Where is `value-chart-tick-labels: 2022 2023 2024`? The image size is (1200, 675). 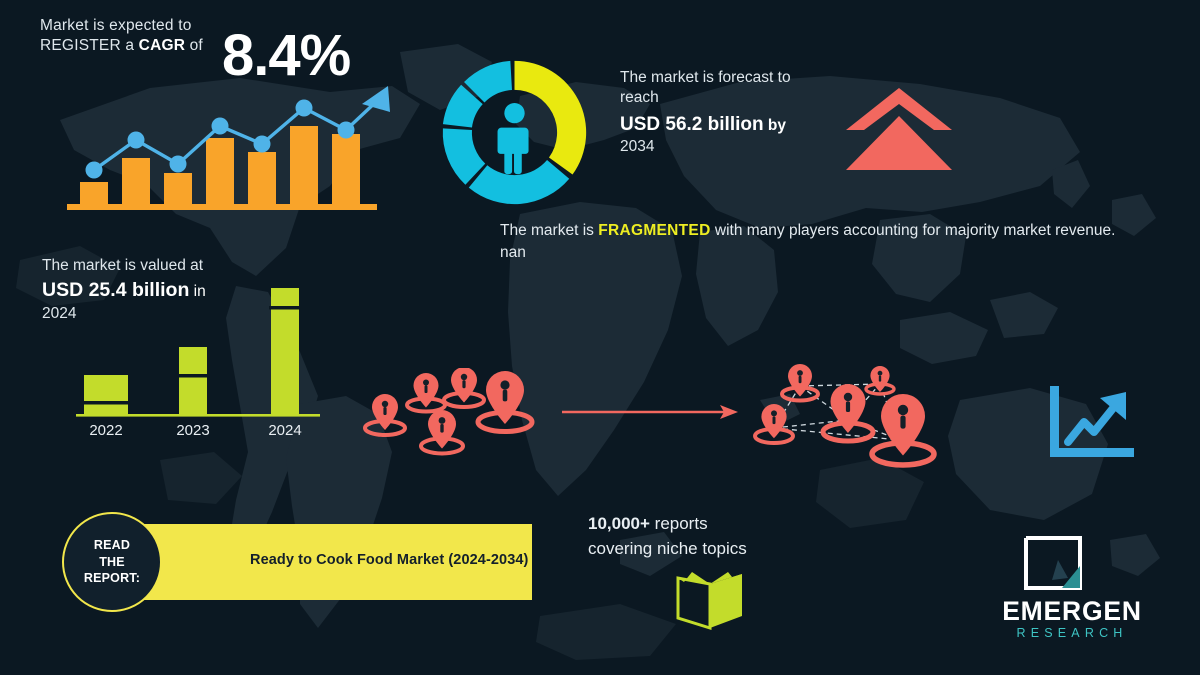
value-chart-tick-labels: 2022 2023 2024 is located at coordinates (195, 430).